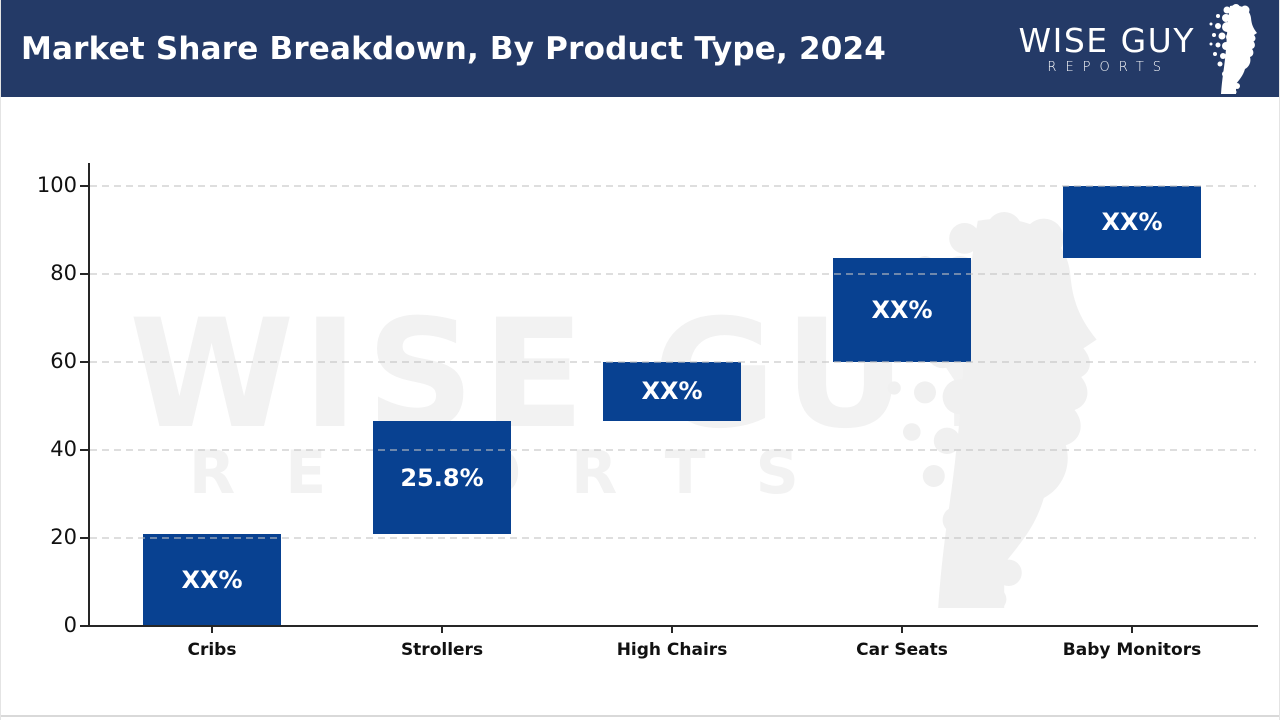 This screenshot has height=720, width=1280. Describe the element at coordinates (56, 185) in the screenshot. I see `y-axis-tick-label: 100` at that location.